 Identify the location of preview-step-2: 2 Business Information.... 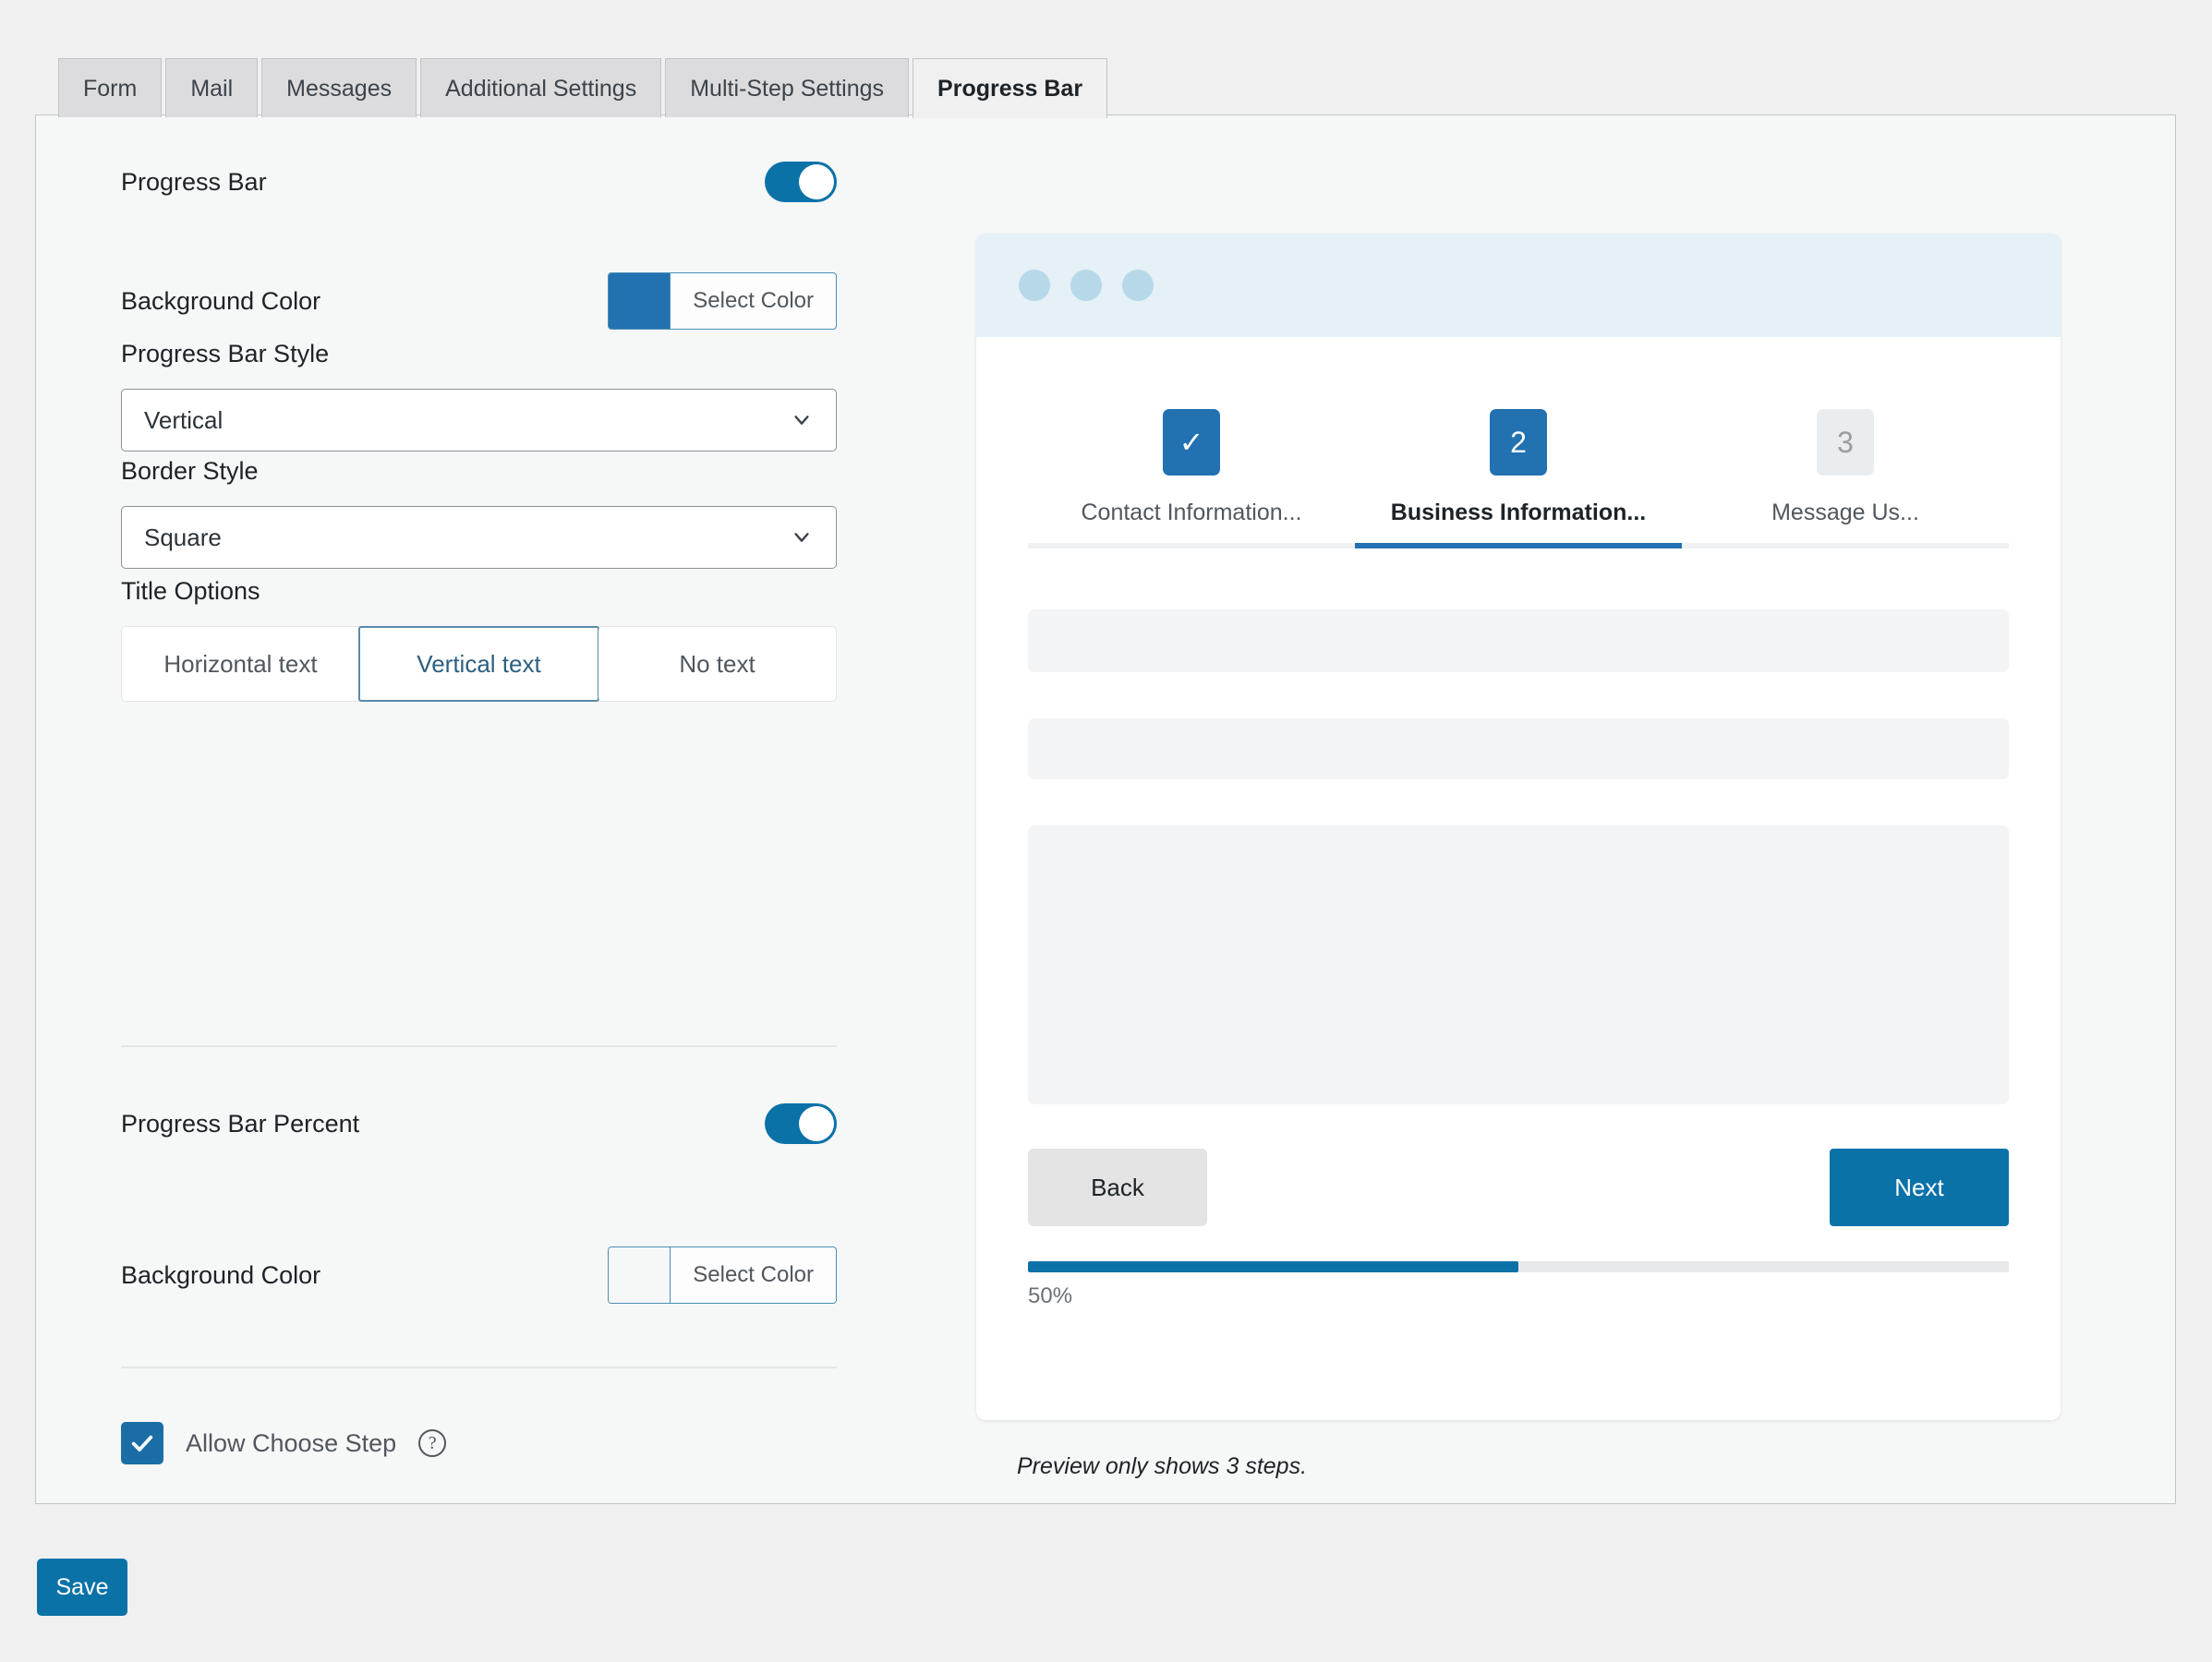
(1518, 467).